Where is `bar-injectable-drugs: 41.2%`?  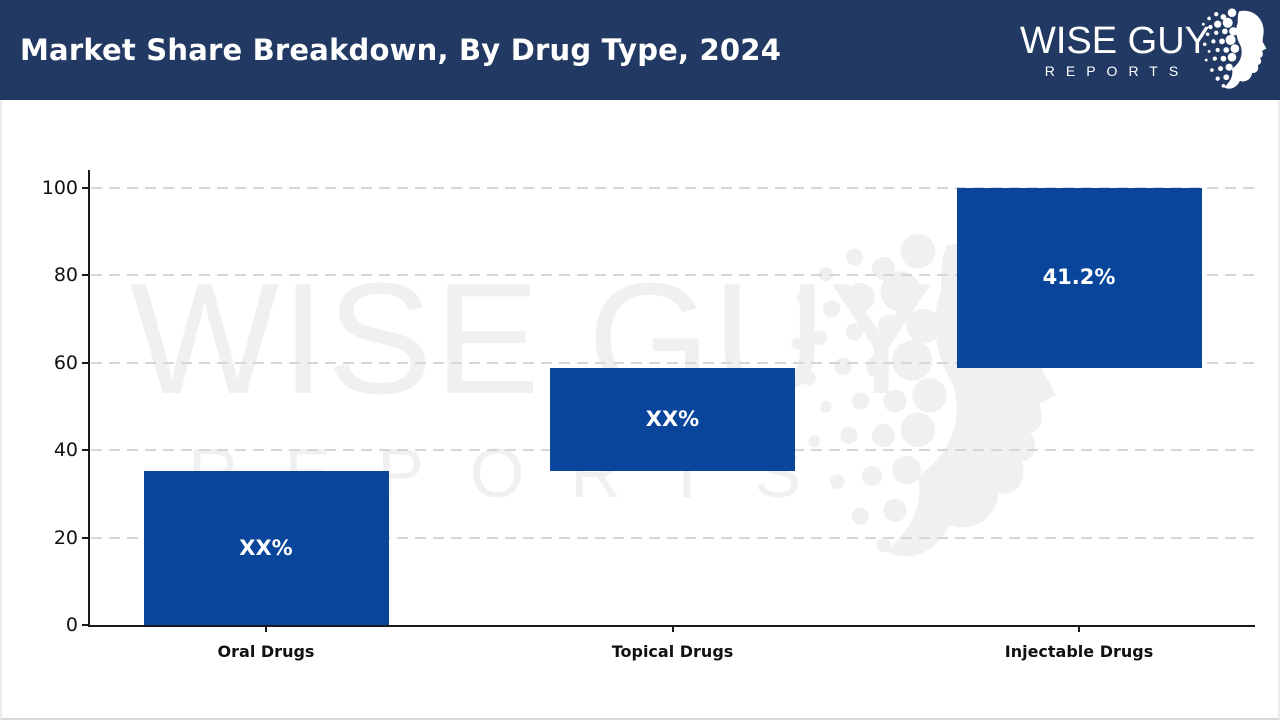
bar-injectable-drugs: 41.2% is located at coordinates (1079, 277).